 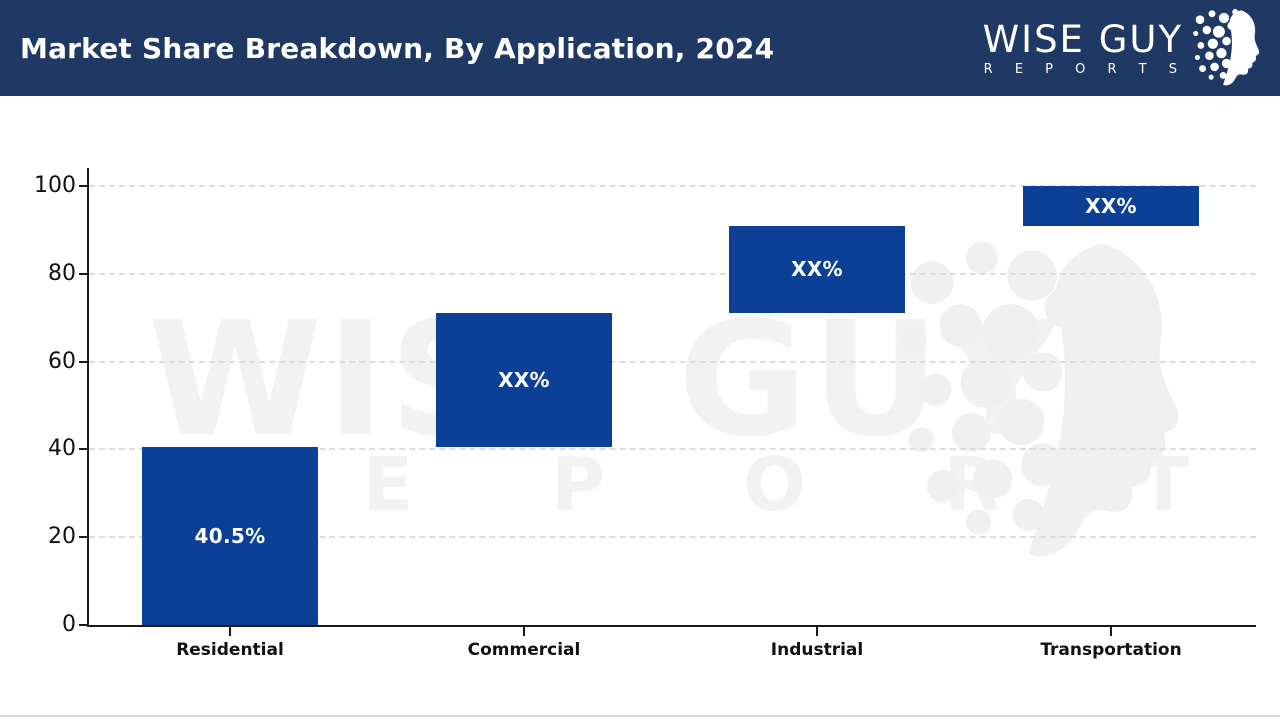 I want to click on x-category-label-industrial: Industrial, so click(x=817, y=650).